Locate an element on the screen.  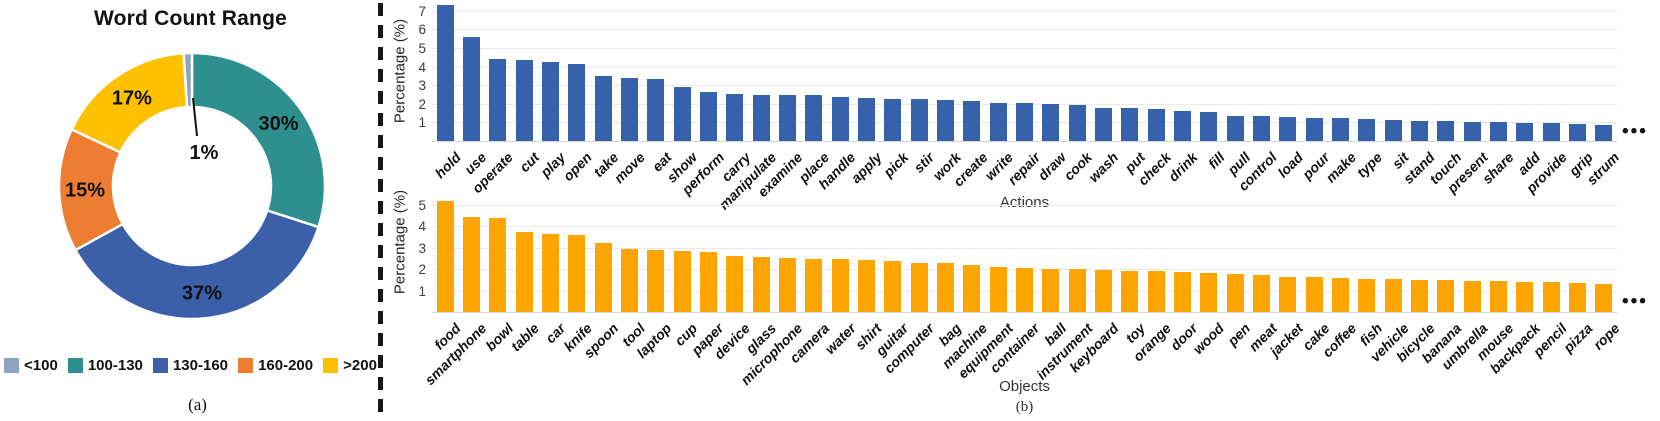
bar-load is located at coordinates (1288, 128).